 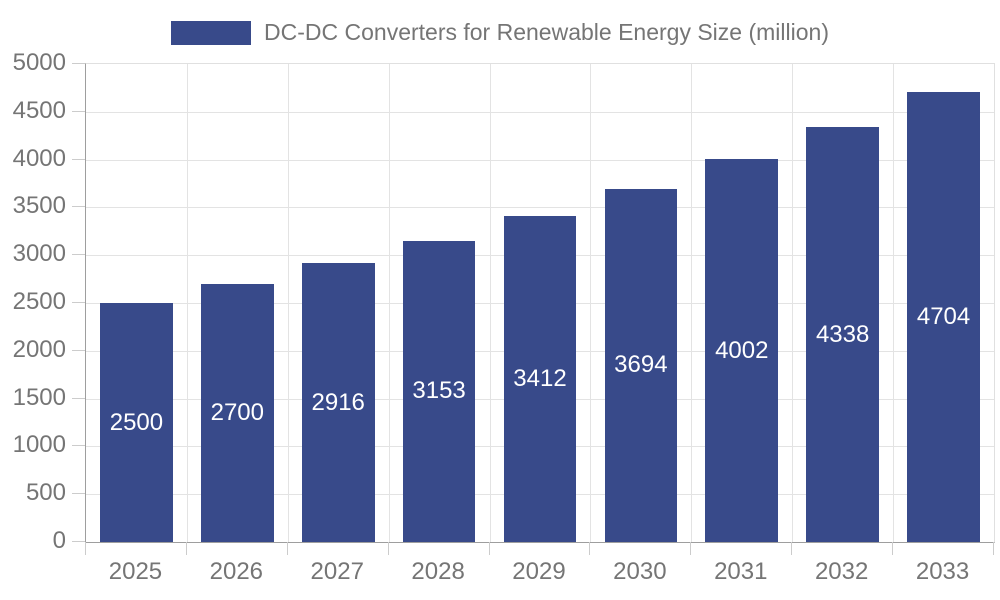 I want to click on bar: 3694, so click(x=641, y=365).